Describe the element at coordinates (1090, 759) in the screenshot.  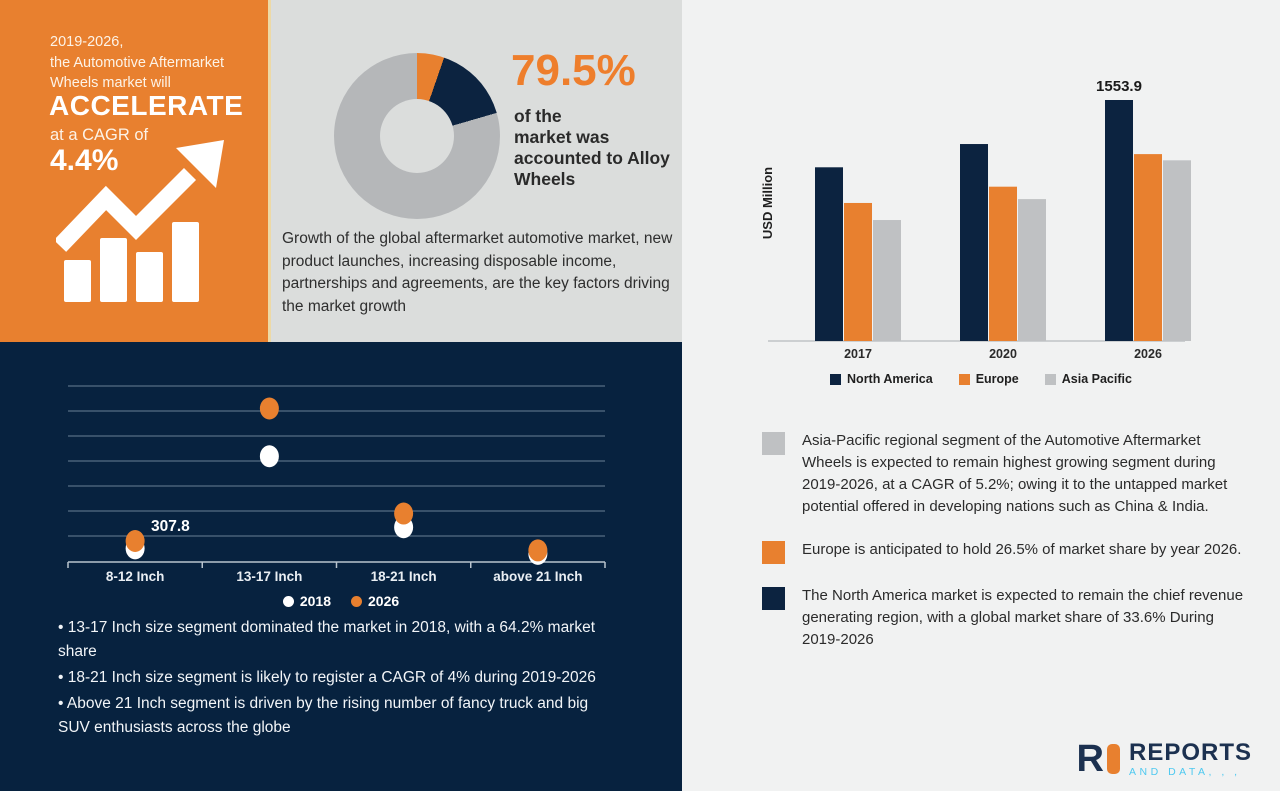
I see `logo-r-letter: R` at that location.